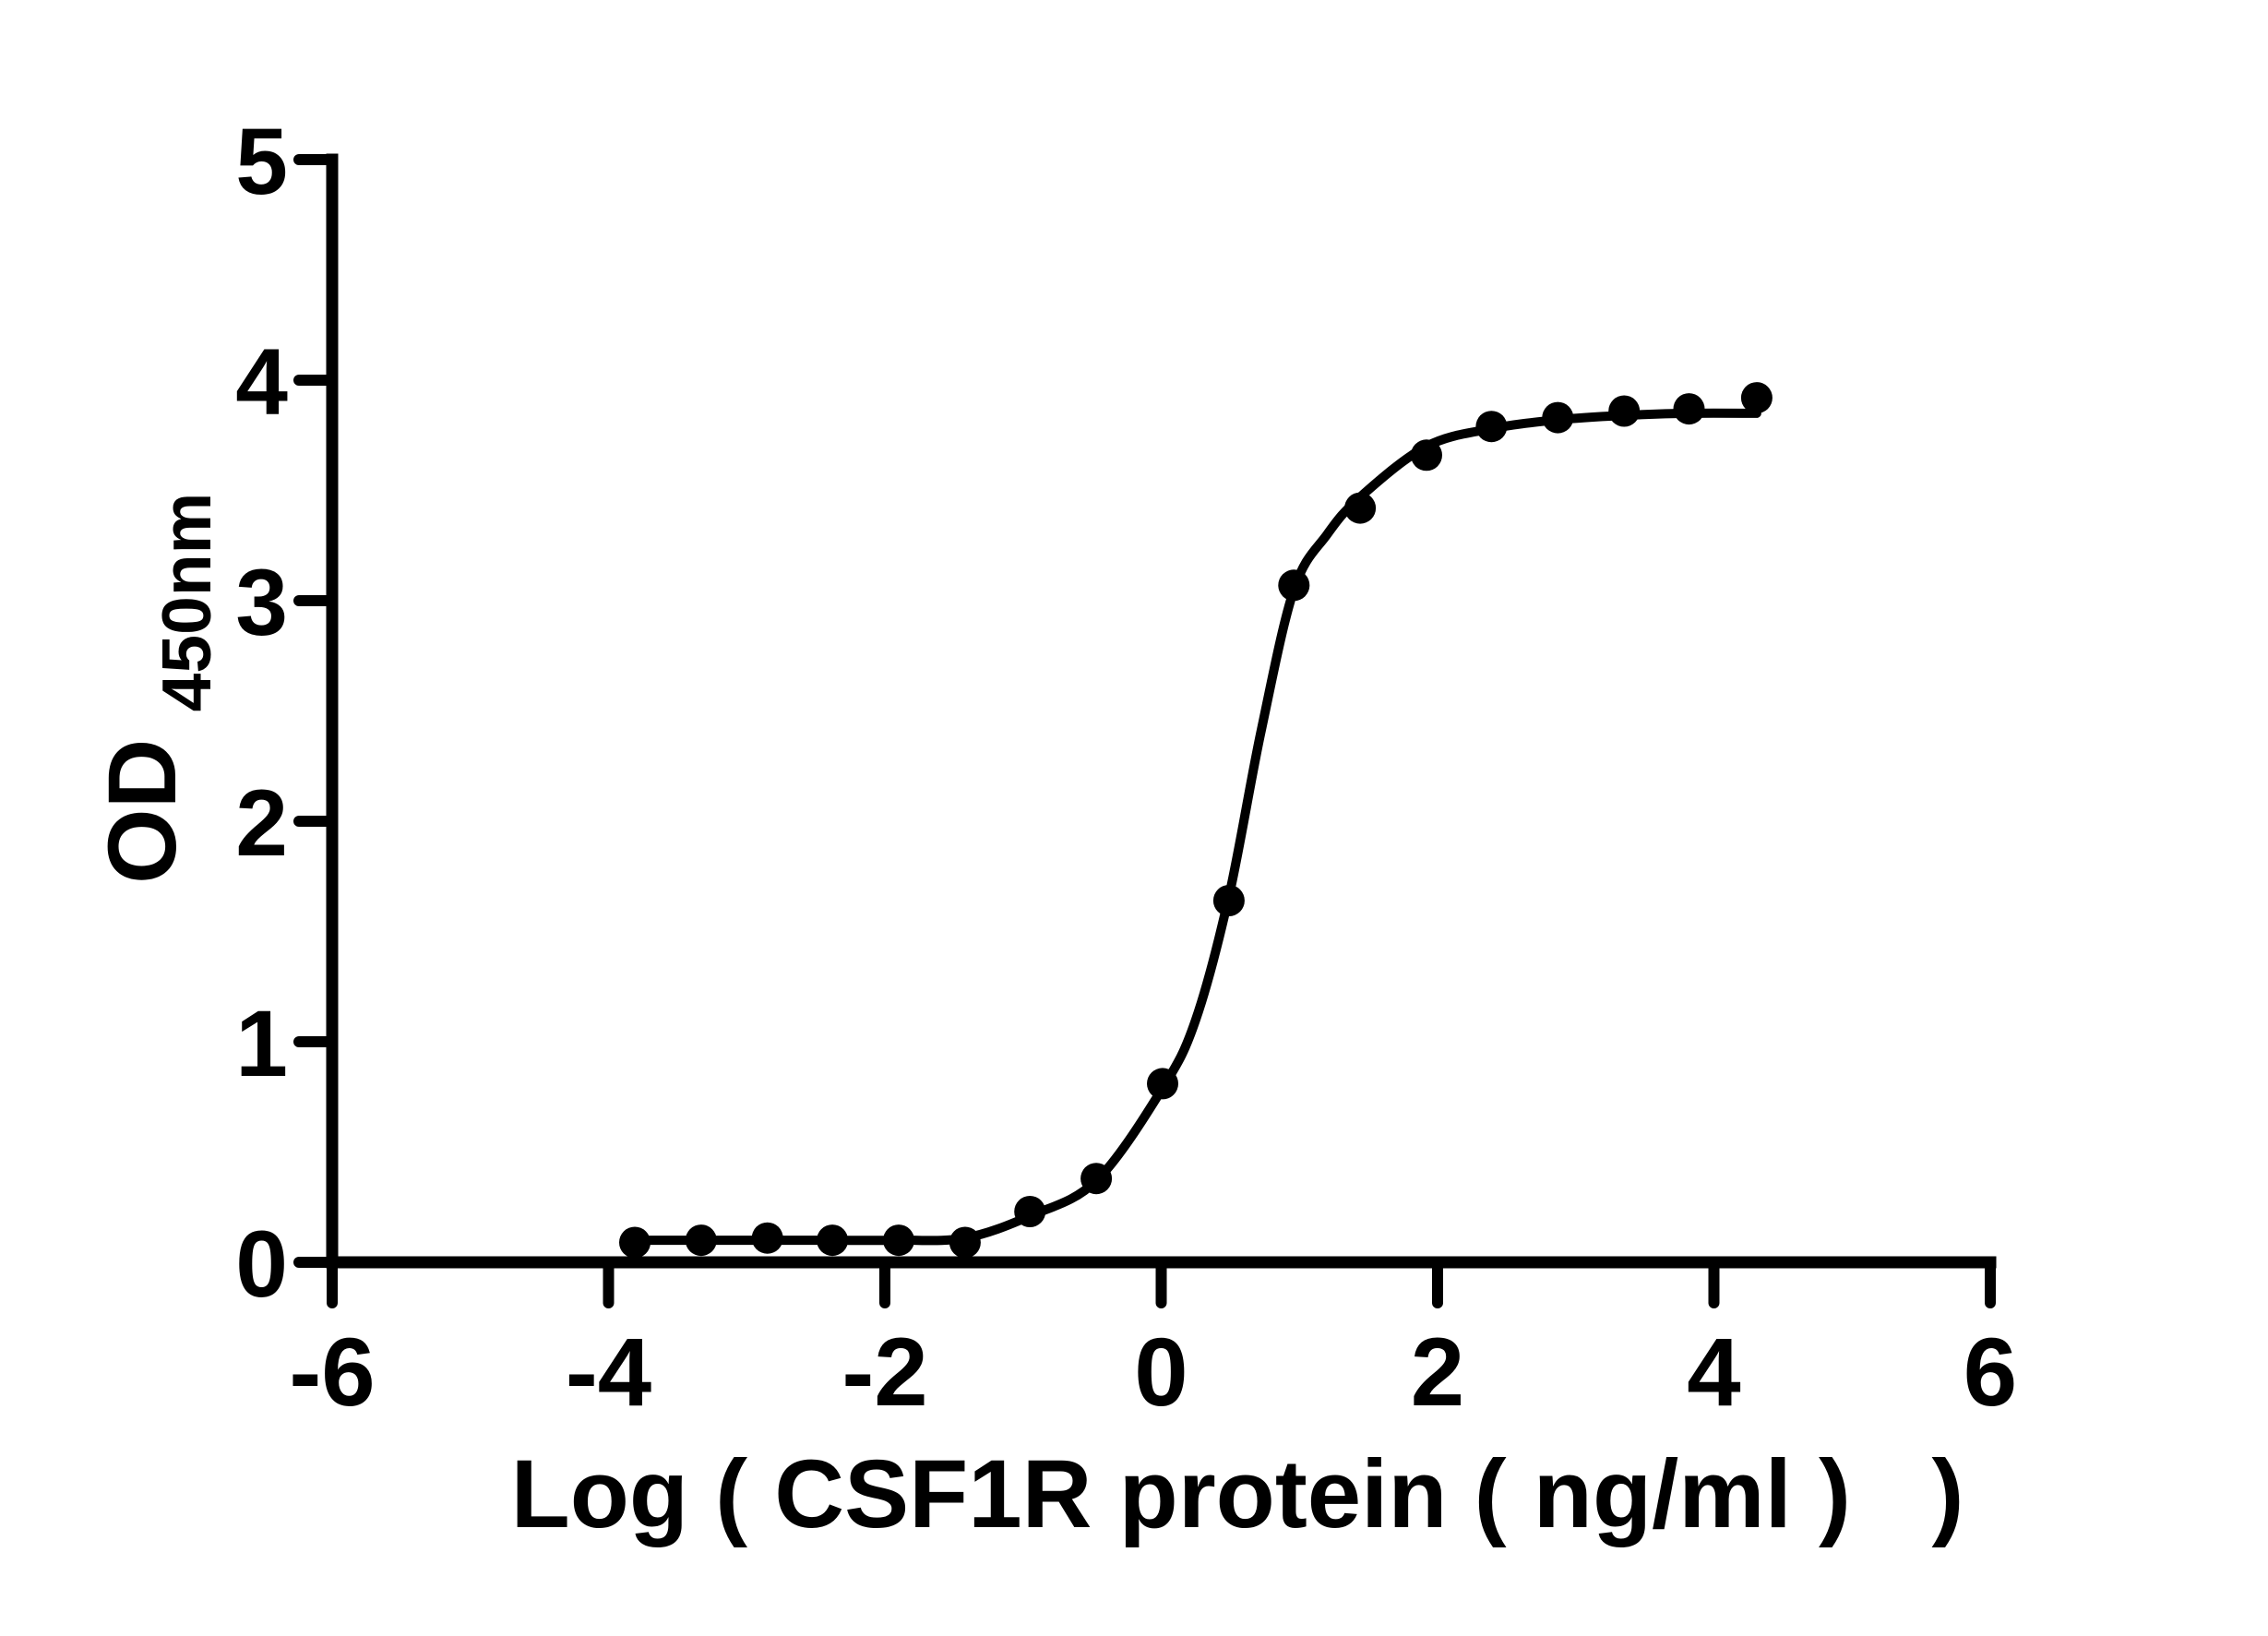 Image resolution: width=2268 pixels, height=1636 pixels. I want to click on y-tick-label: 0, so click(262, 1264).